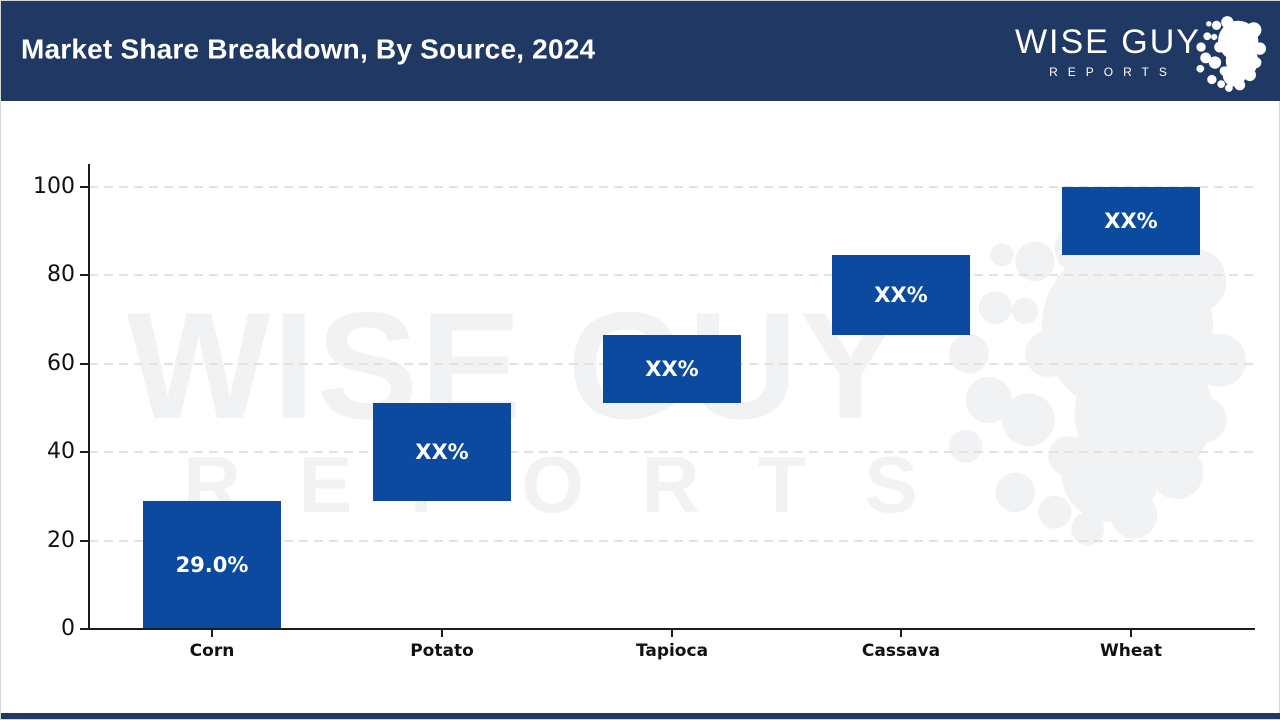 The height and width of the screenshot is (720, 1280). What do you see at coordinates (308, 49) in the screenshot?
I see `page-title: Market Share Breakdown, By Source, 2024` at bounding box center [308, 49].